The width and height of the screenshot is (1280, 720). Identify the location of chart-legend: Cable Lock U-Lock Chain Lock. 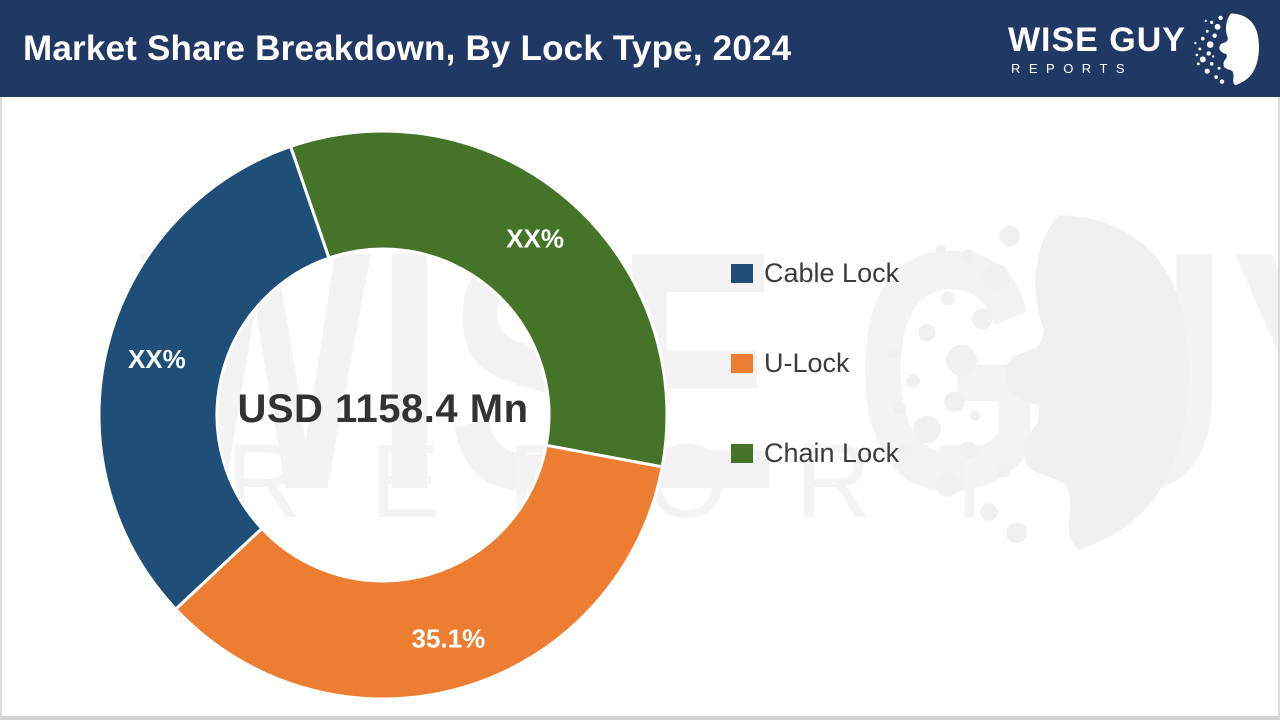
(815, 390).